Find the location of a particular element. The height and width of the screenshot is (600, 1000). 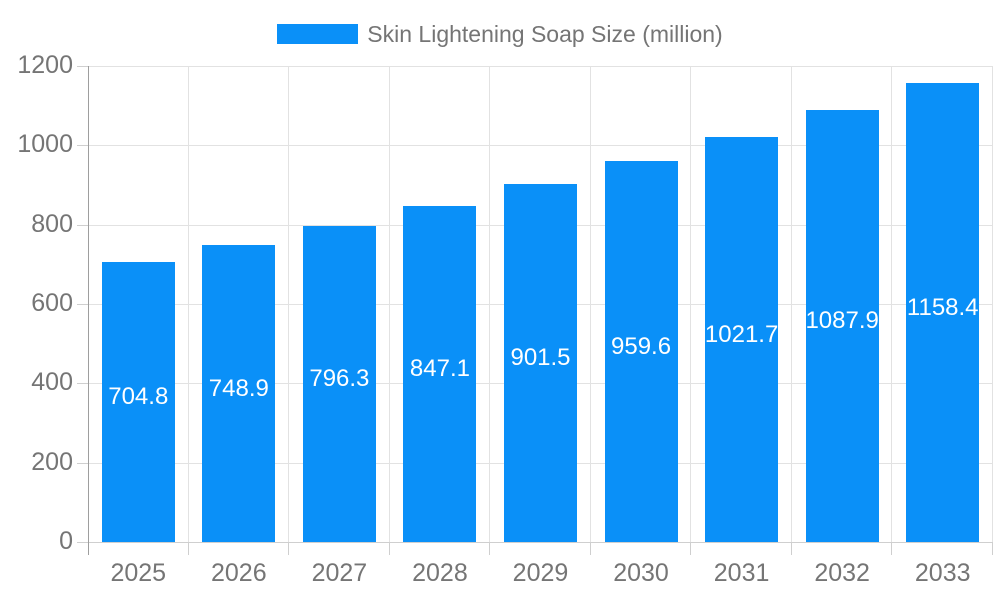

legend: Skin Lightening Soap Size (million) is located at coordinates (500, 34).